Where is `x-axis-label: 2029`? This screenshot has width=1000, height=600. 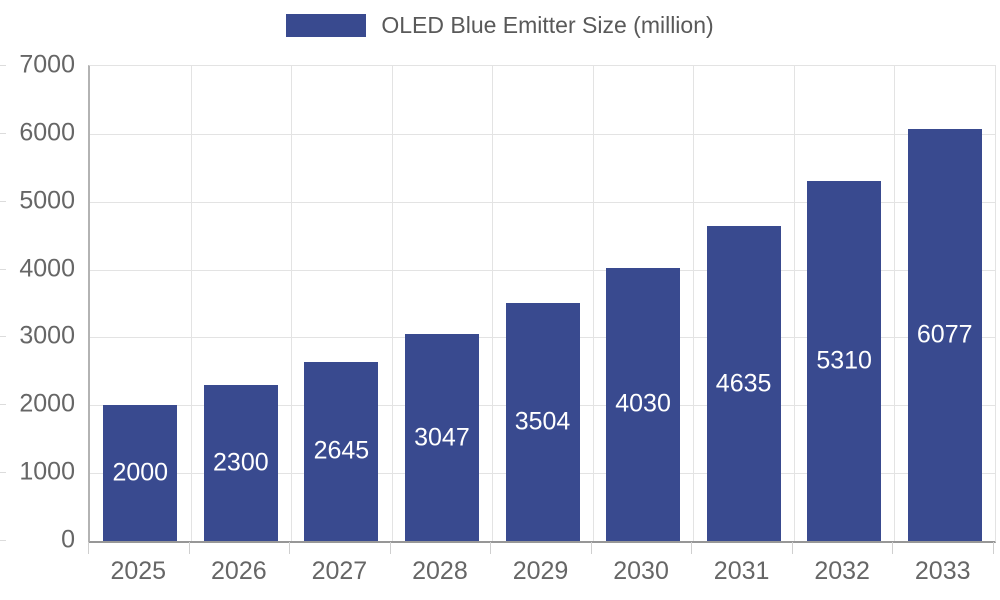 x-axis-label: 2029 is located at coordinates (540, 571).